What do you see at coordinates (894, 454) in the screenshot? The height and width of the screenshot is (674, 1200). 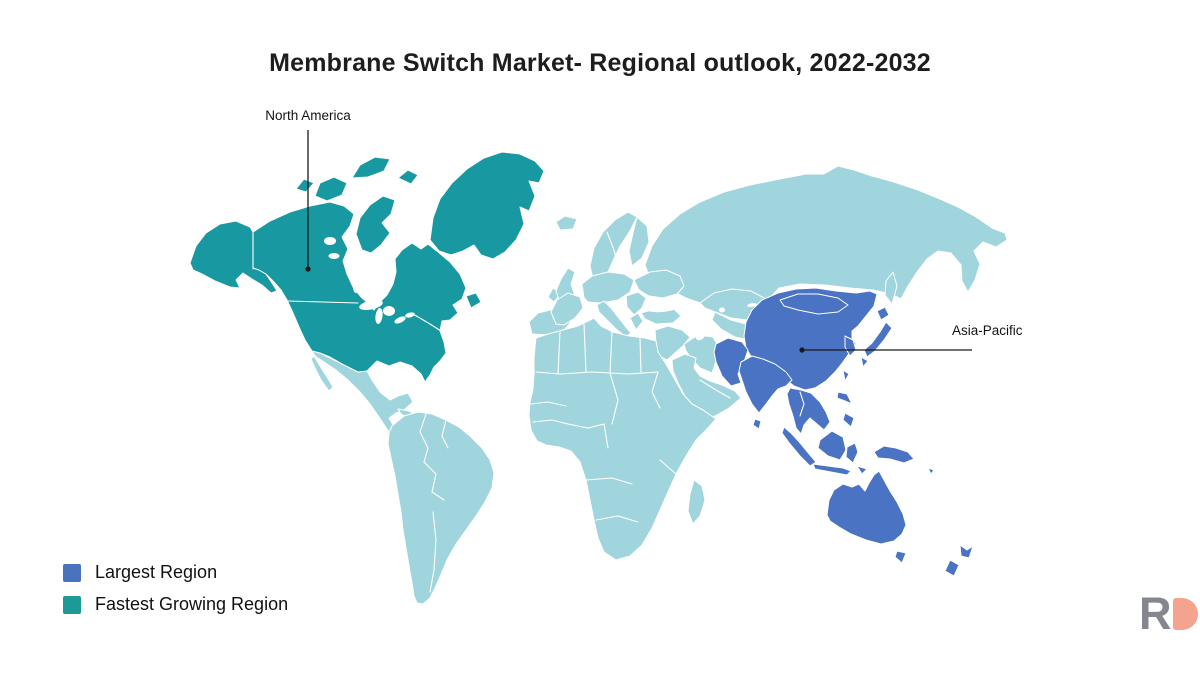 I see `landmass-new-guinea` at bounding box center [894, 454].